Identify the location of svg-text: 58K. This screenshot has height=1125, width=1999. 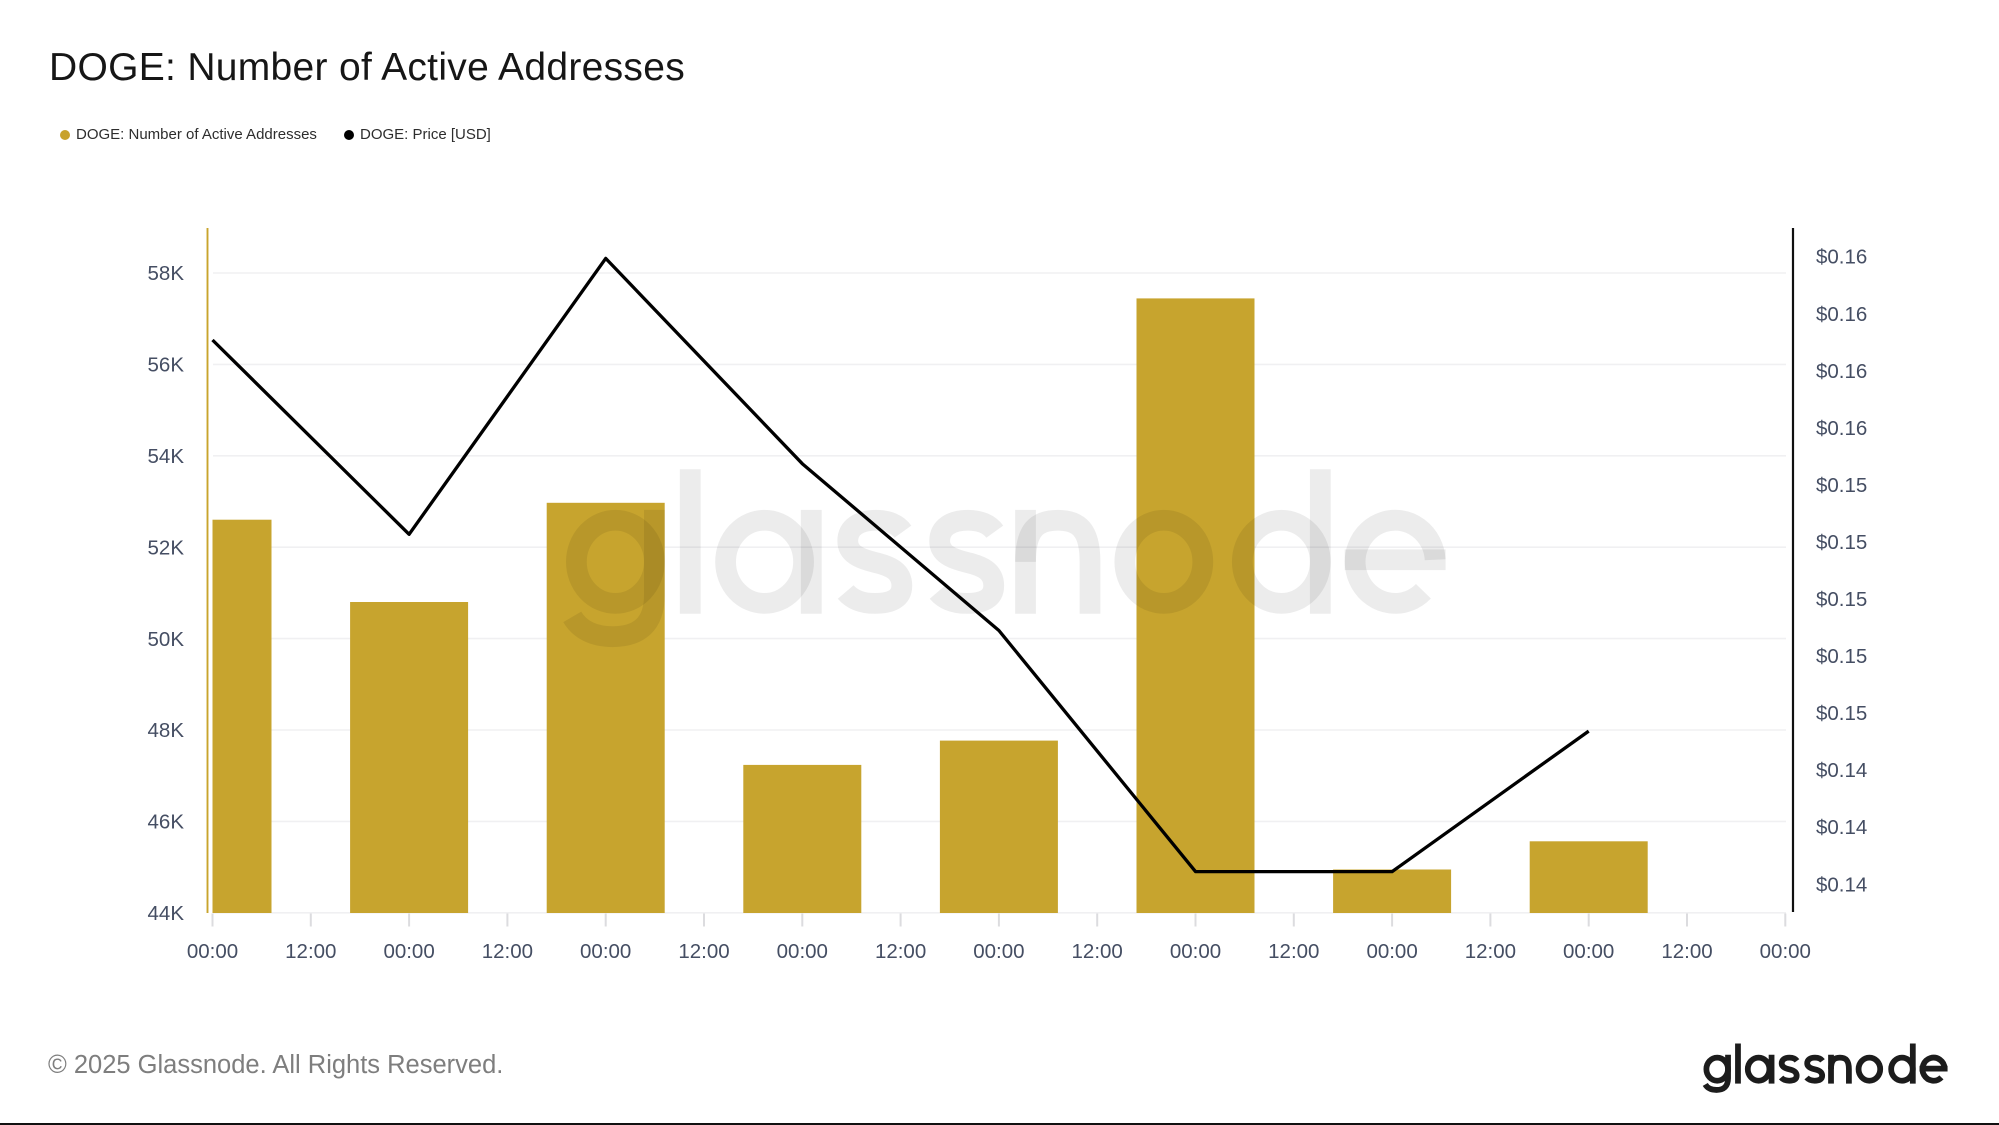
(166, 273).